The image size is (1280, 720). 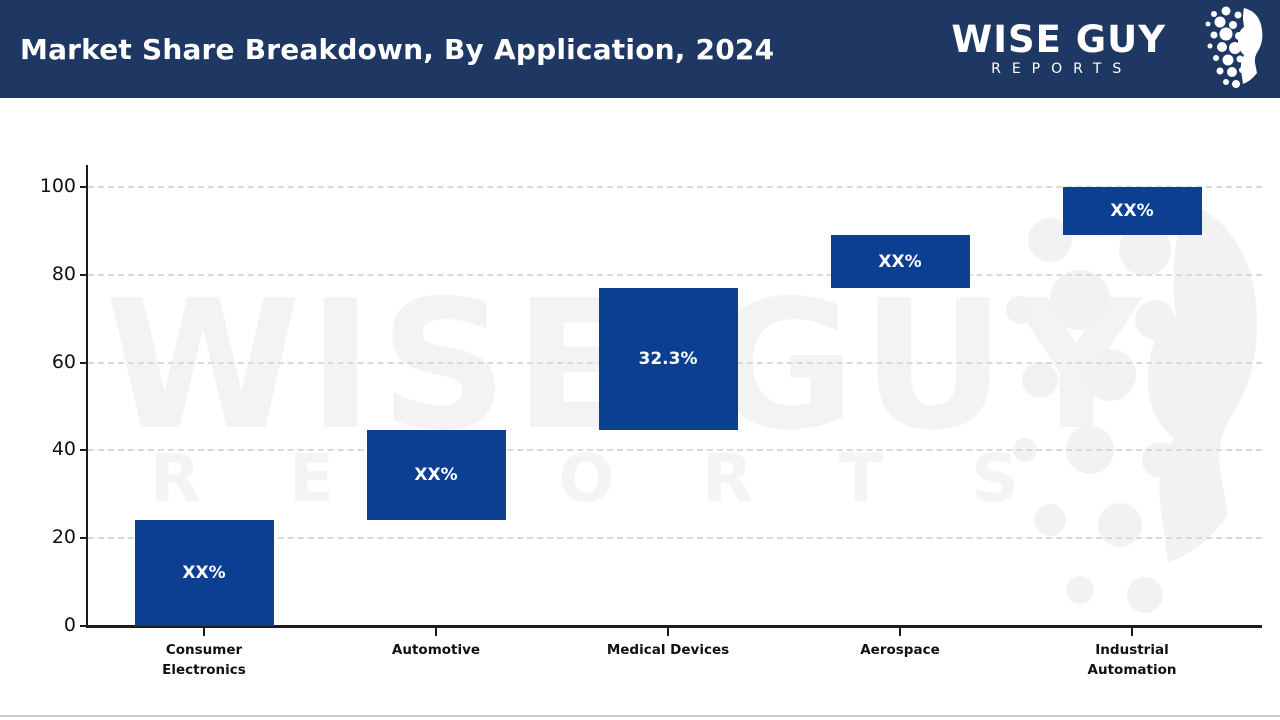 I want to click on waterfall-bar-aerospace: XX%, so click(x=900, y=262).